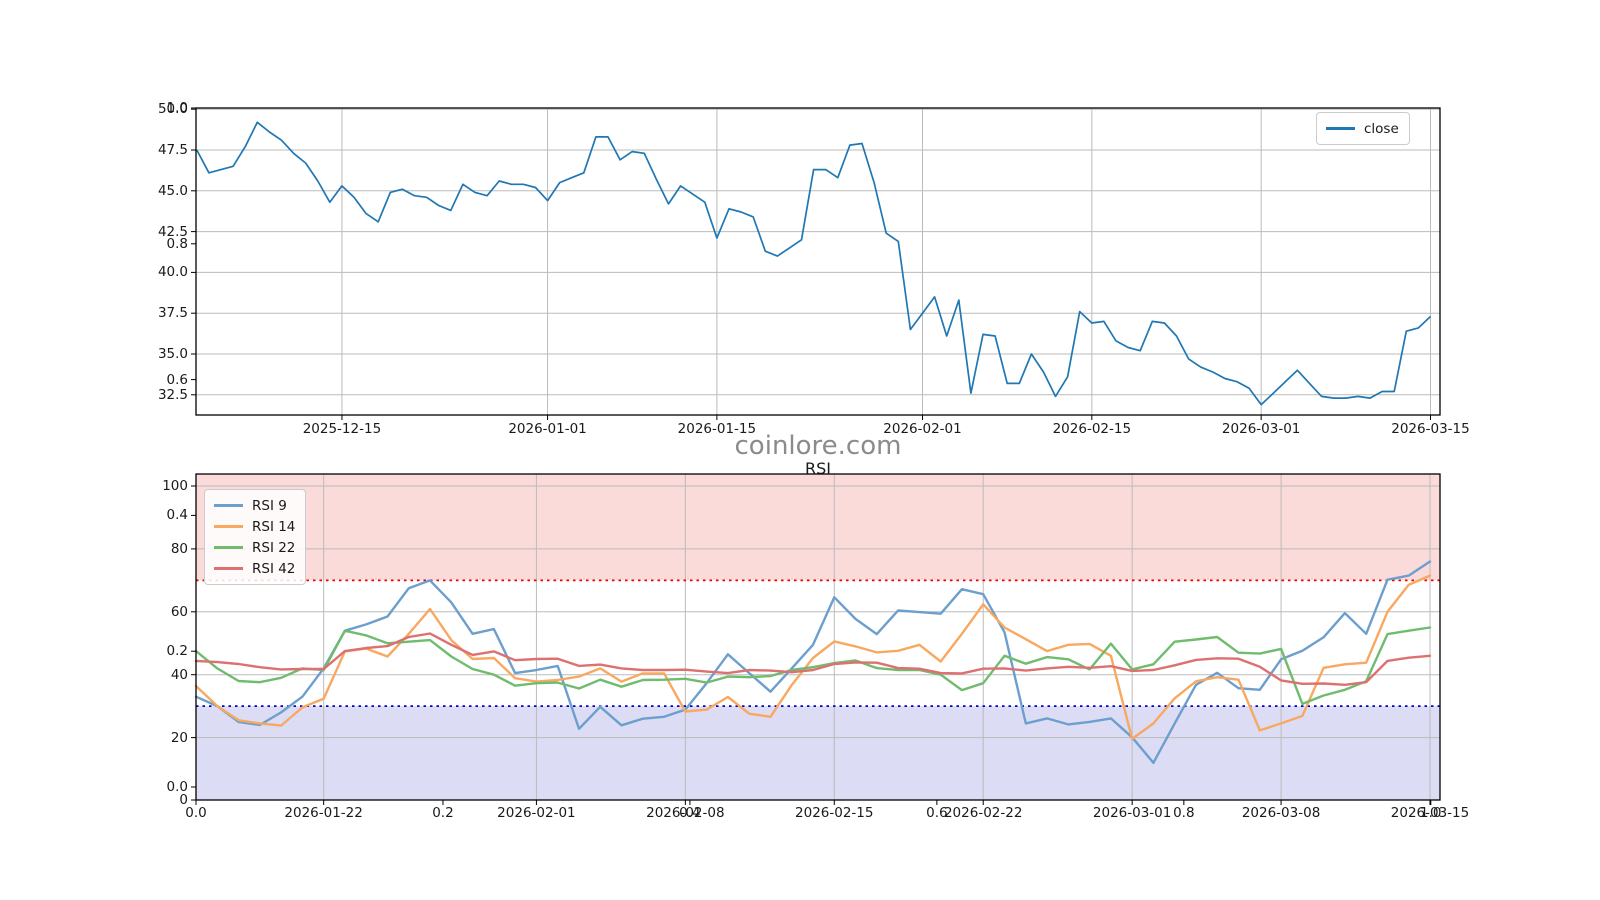 Image resolution: width=1600 pixels, height=900 pixels. What do you see at coordinates (834, 813) in the screenshot?
I see `rsi-x-tick-label: 2026-02-15` at bounding box center [834, 813].